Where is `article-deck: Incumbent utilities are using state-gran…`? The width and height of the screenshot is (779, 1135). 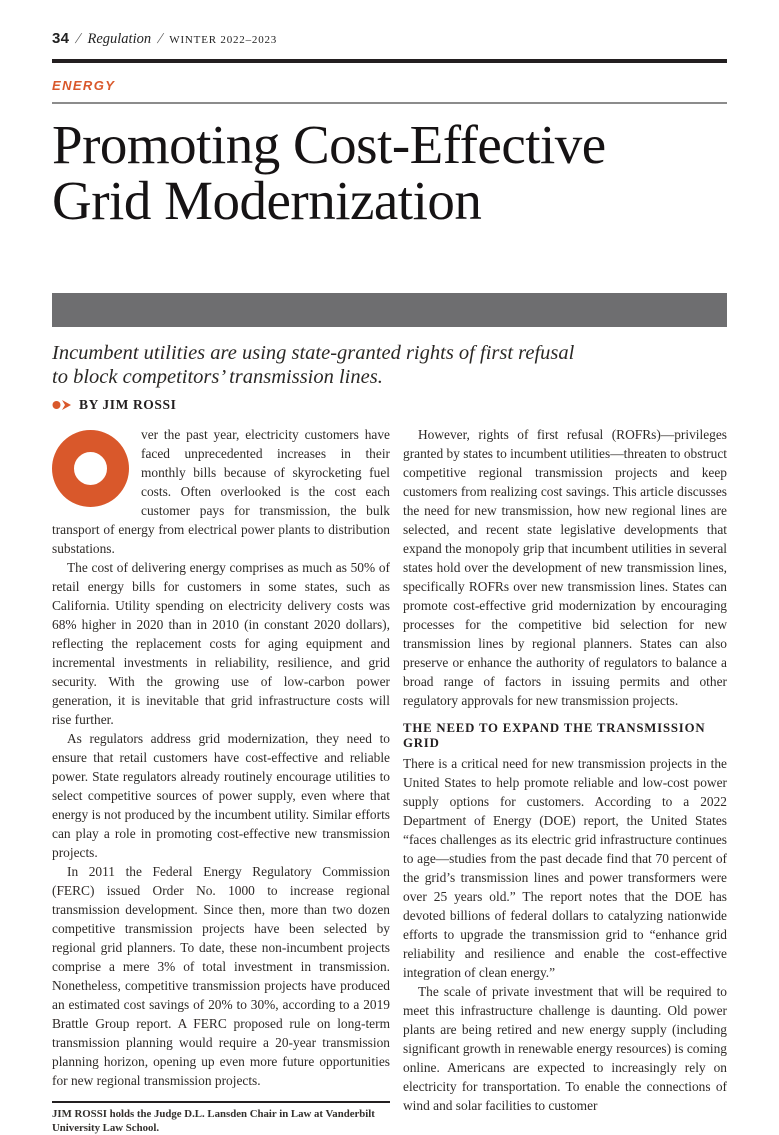
article-deck: Incumbent utilities are using state-gran… is located at coordinates (389, 365).